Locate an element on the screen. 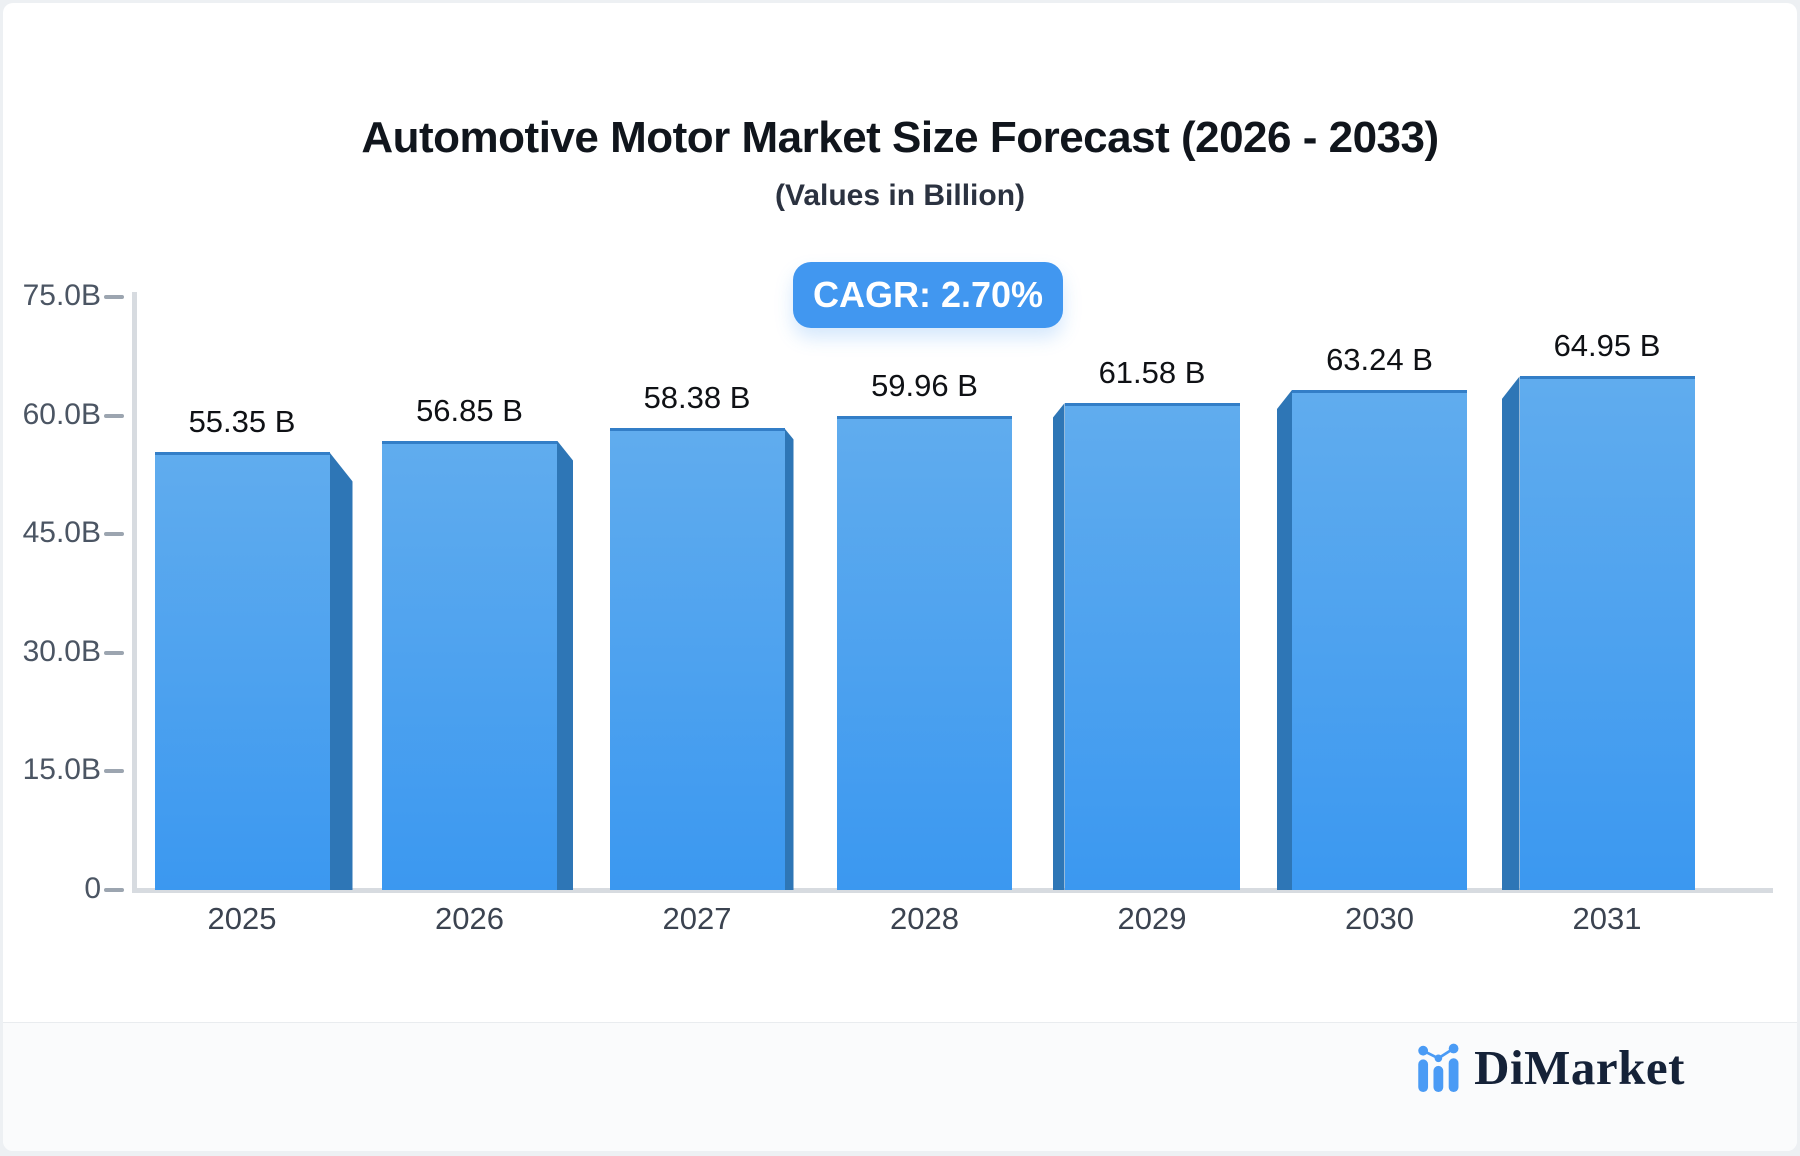 The width and height of the screenshot is (1800, 1156). bar-value-label: 63.24 B is located at coordinates (1379, 359).